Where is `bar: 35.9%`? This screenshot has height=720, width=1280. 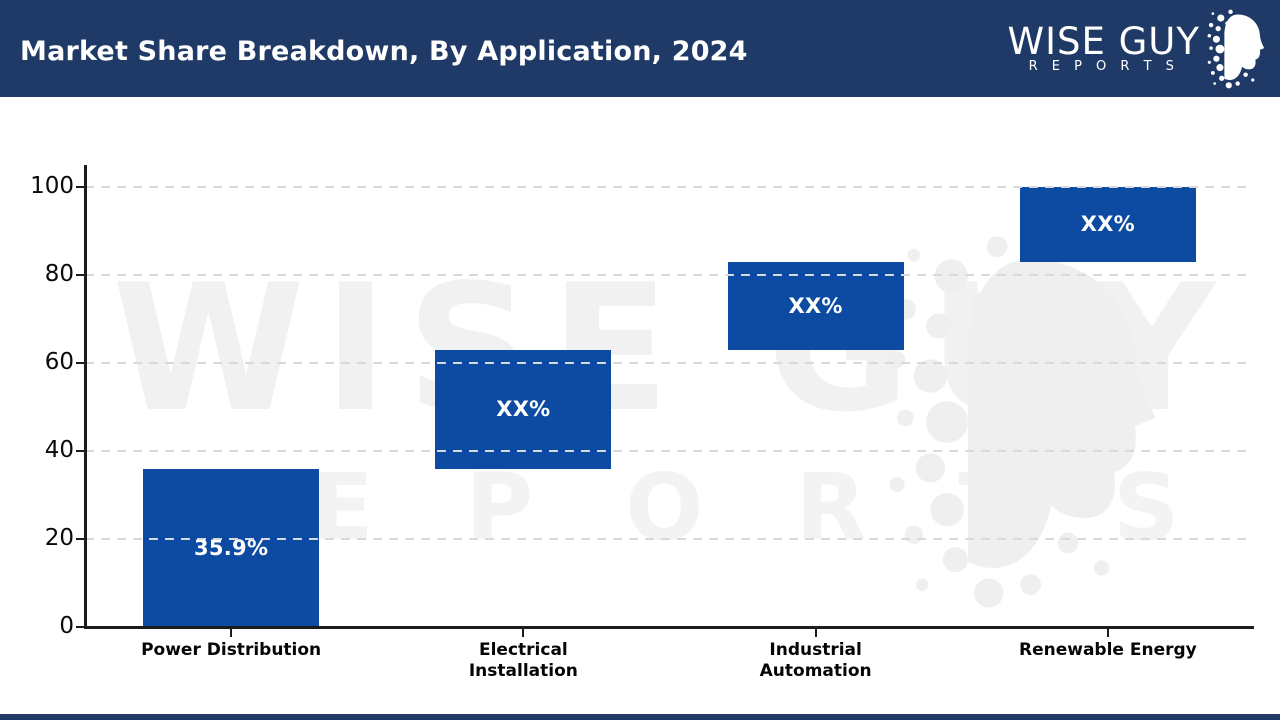
bar: 35.9% is located at coordinates (231, 548).